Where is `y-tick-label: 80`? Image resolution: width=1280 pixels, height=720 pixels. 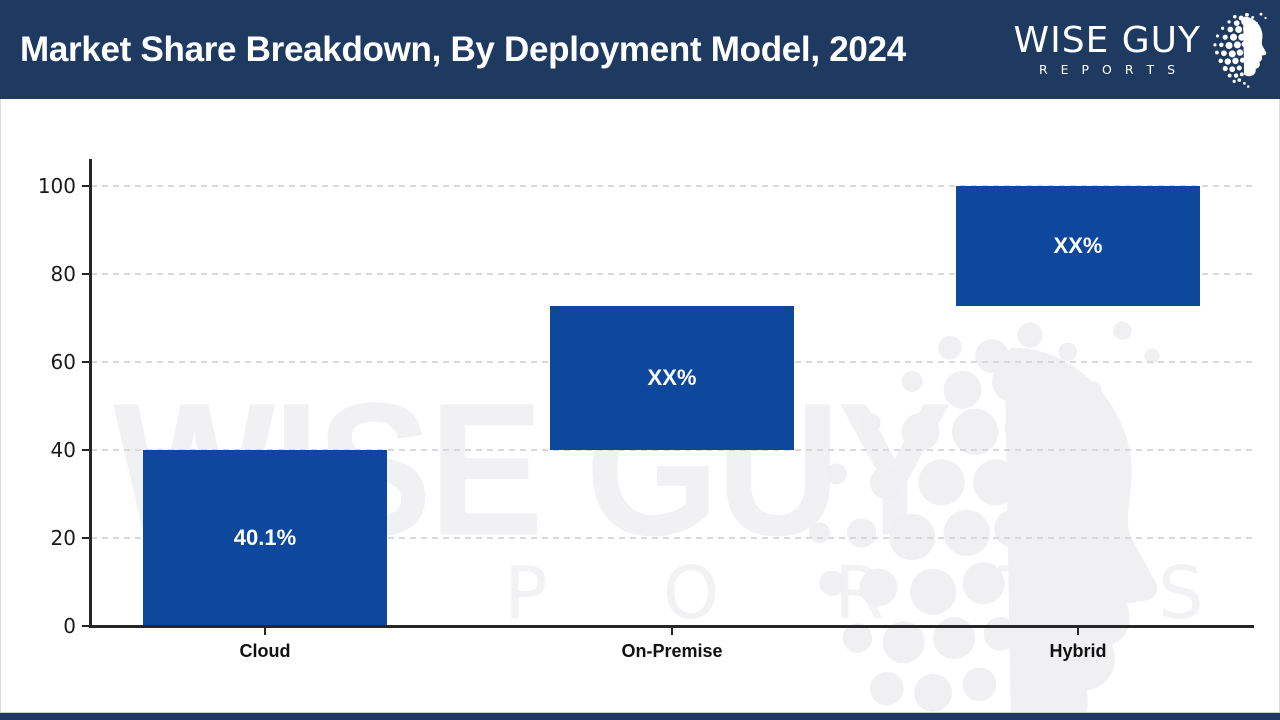 y-tick-label: 80 is located at coordinates (63, 274).